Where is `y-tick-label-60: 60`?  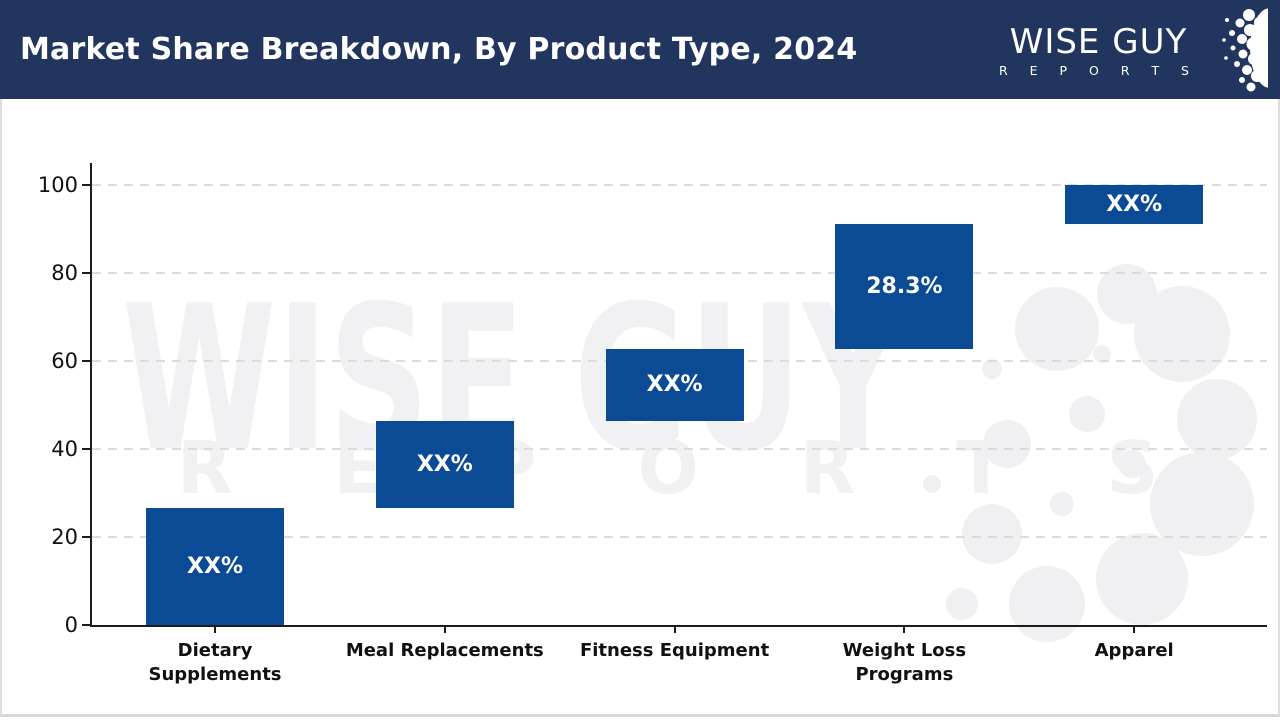
y-tick-label-60: 60 is located at coordinates (64, 360).